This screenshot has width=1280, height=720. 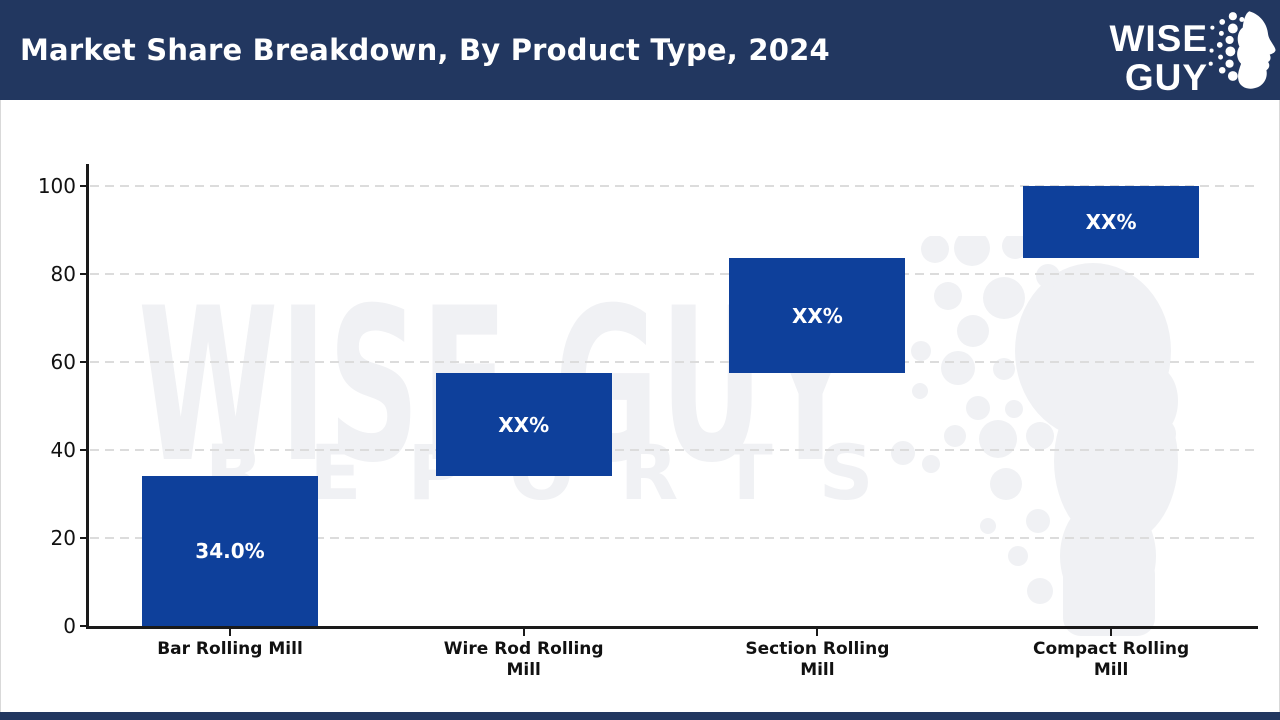 I want to click on bar-value-label: 34.0%, so click(x=230, y=551).